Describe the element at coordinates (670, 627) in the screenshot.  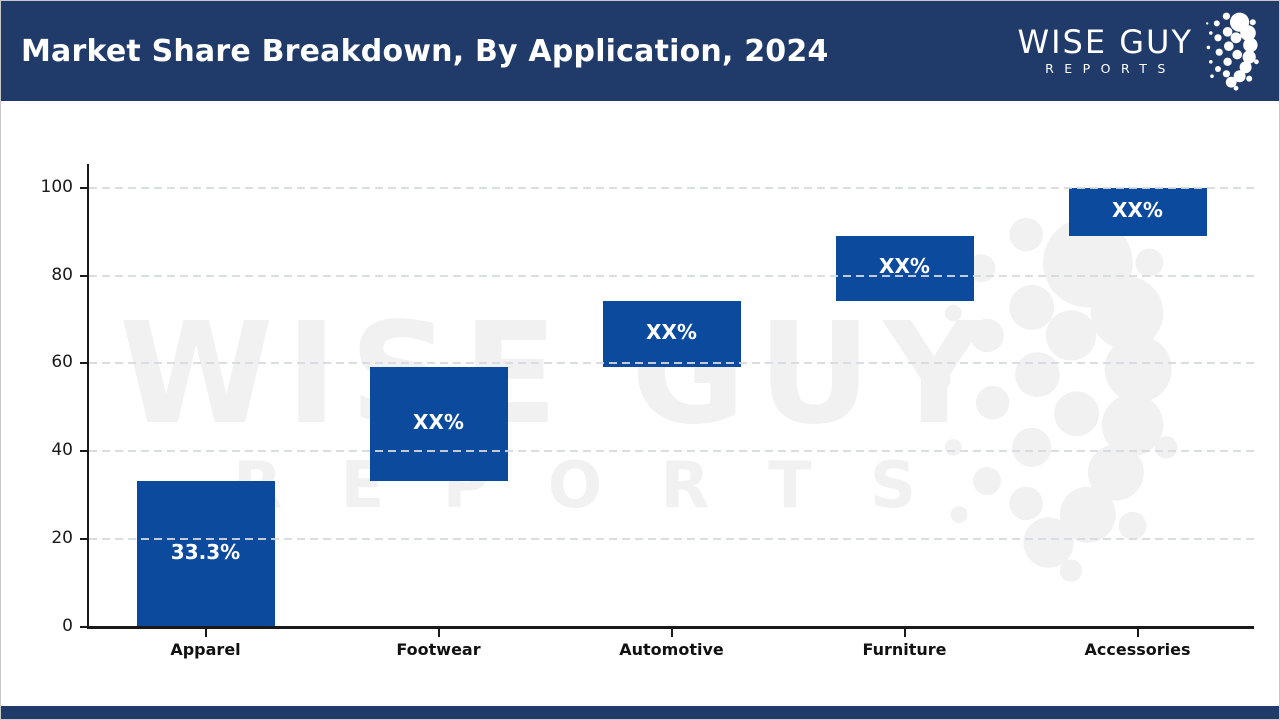
I see `x-axis-spine` at that location.